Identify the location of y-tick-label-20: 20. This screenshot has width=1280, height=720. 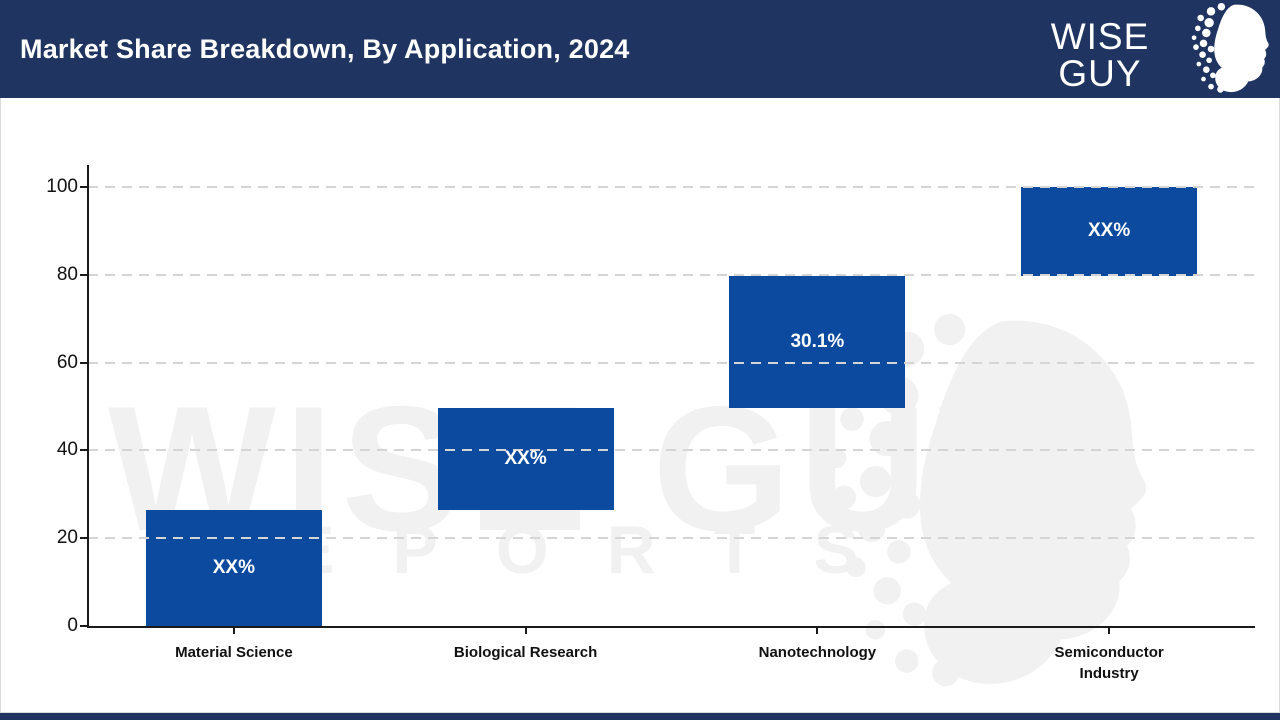
(67, 538).